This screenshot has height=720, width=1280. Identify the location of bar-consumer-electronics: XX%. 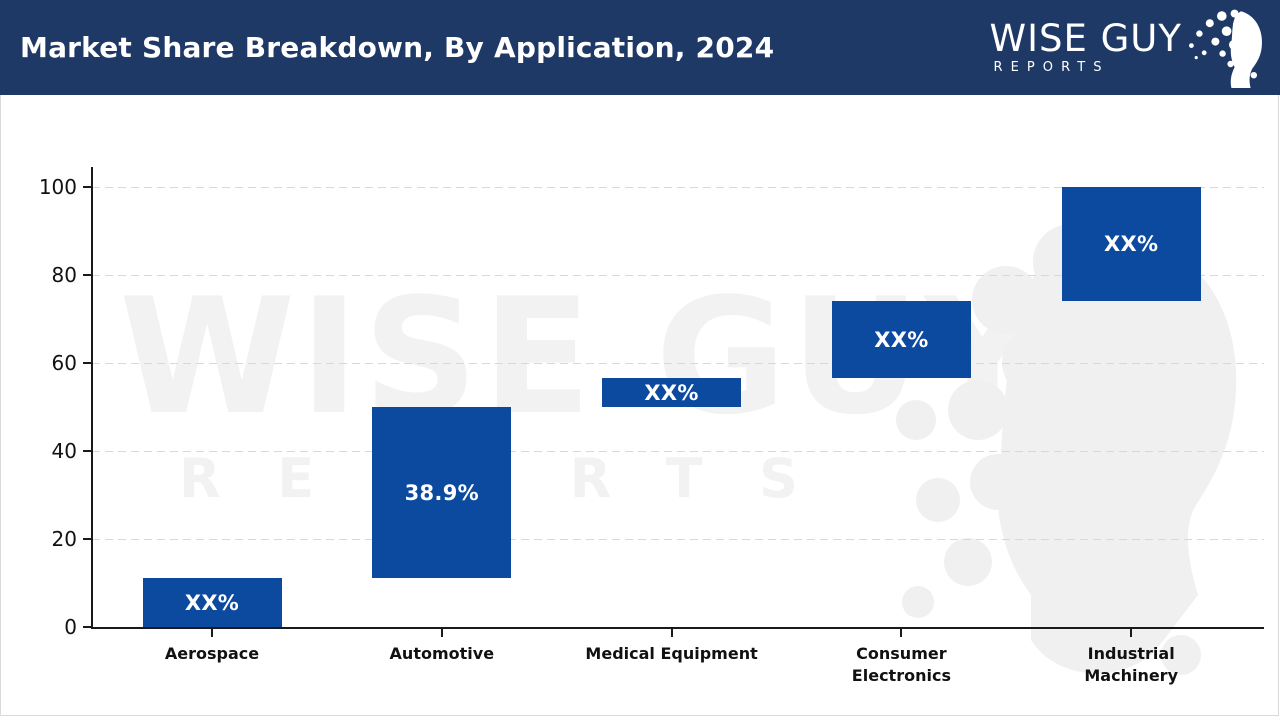
(901, 340).